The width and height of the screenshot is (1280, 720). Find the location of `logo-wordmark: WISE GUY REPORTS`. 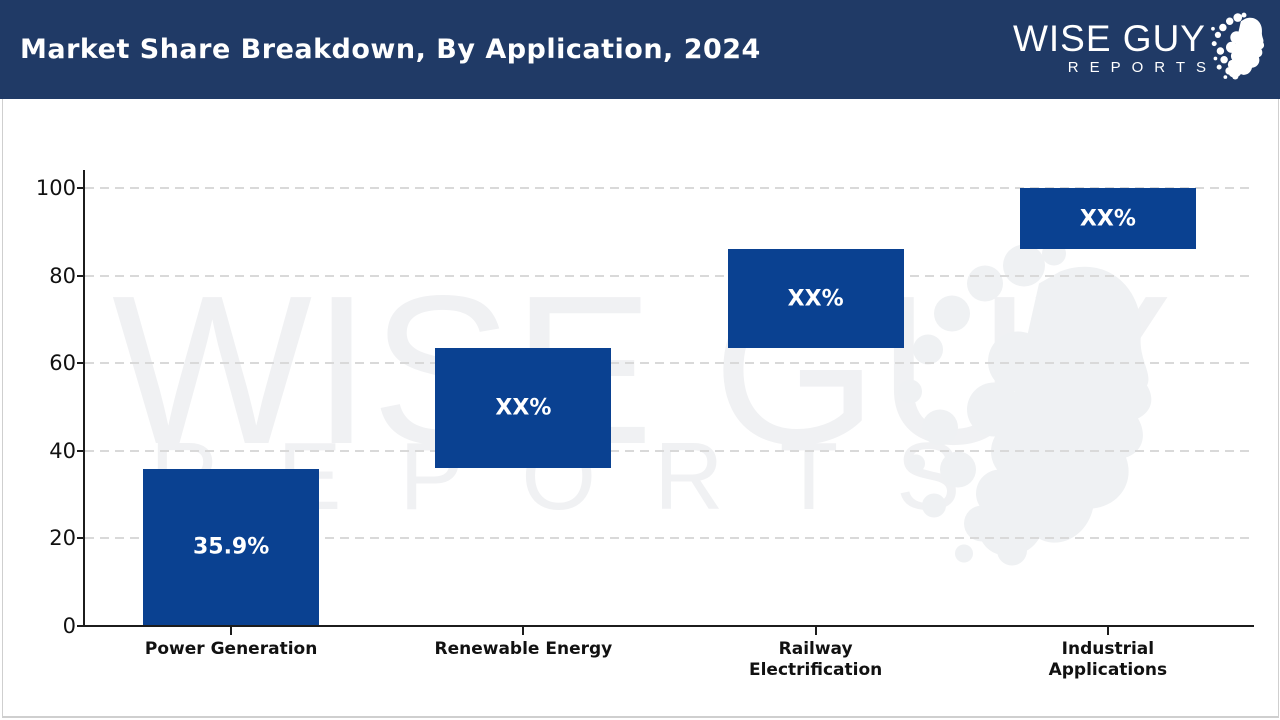

logo-wordmark: WISE GUY REPORTS is located at coordinates (1109, 47).